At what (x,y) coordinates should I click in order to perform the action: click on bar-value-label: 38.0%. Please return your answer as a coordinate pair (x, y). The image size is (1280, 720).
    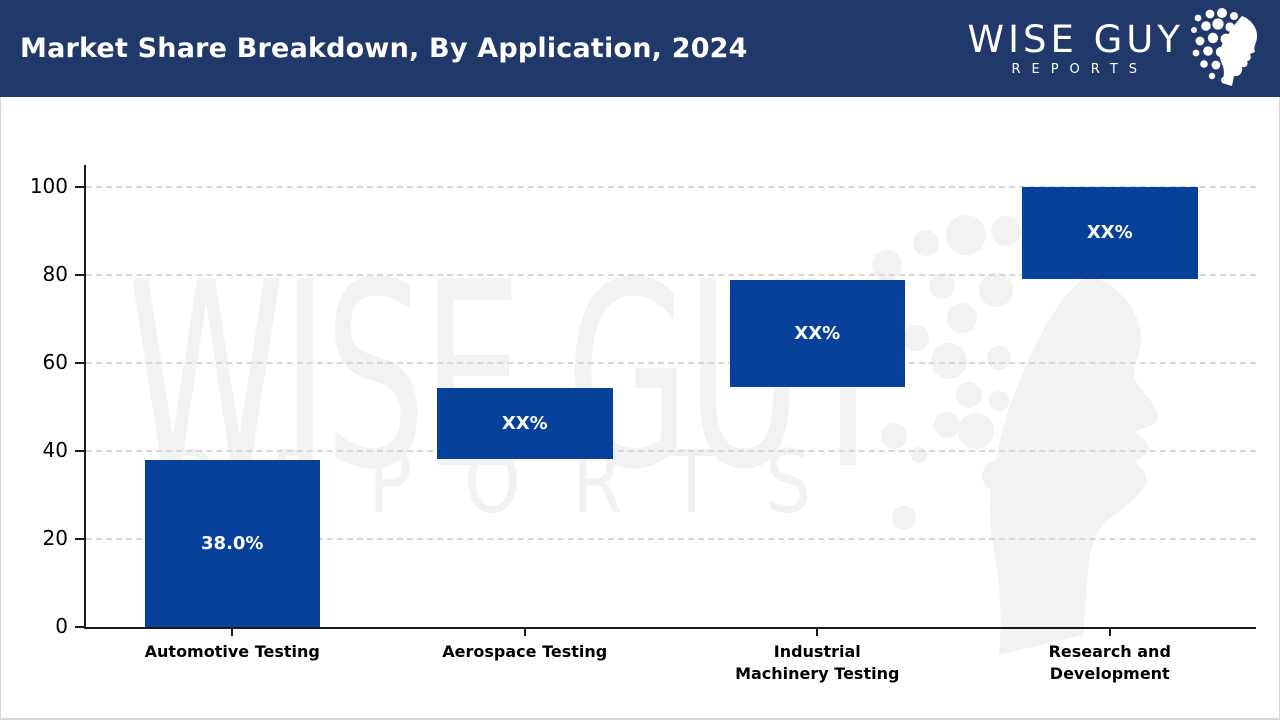
    Looking at the image, I should click on (232, 543).